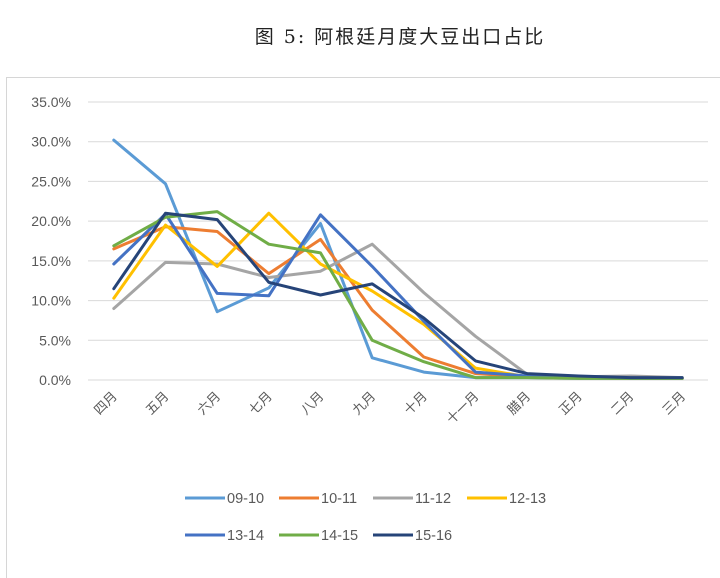 The height and width of the screenshot is (578, 720). What do you see at coordinates (261, 403) in the screenshot?
I see `x-tick-label: 七月` at bounding box center [261, 403].